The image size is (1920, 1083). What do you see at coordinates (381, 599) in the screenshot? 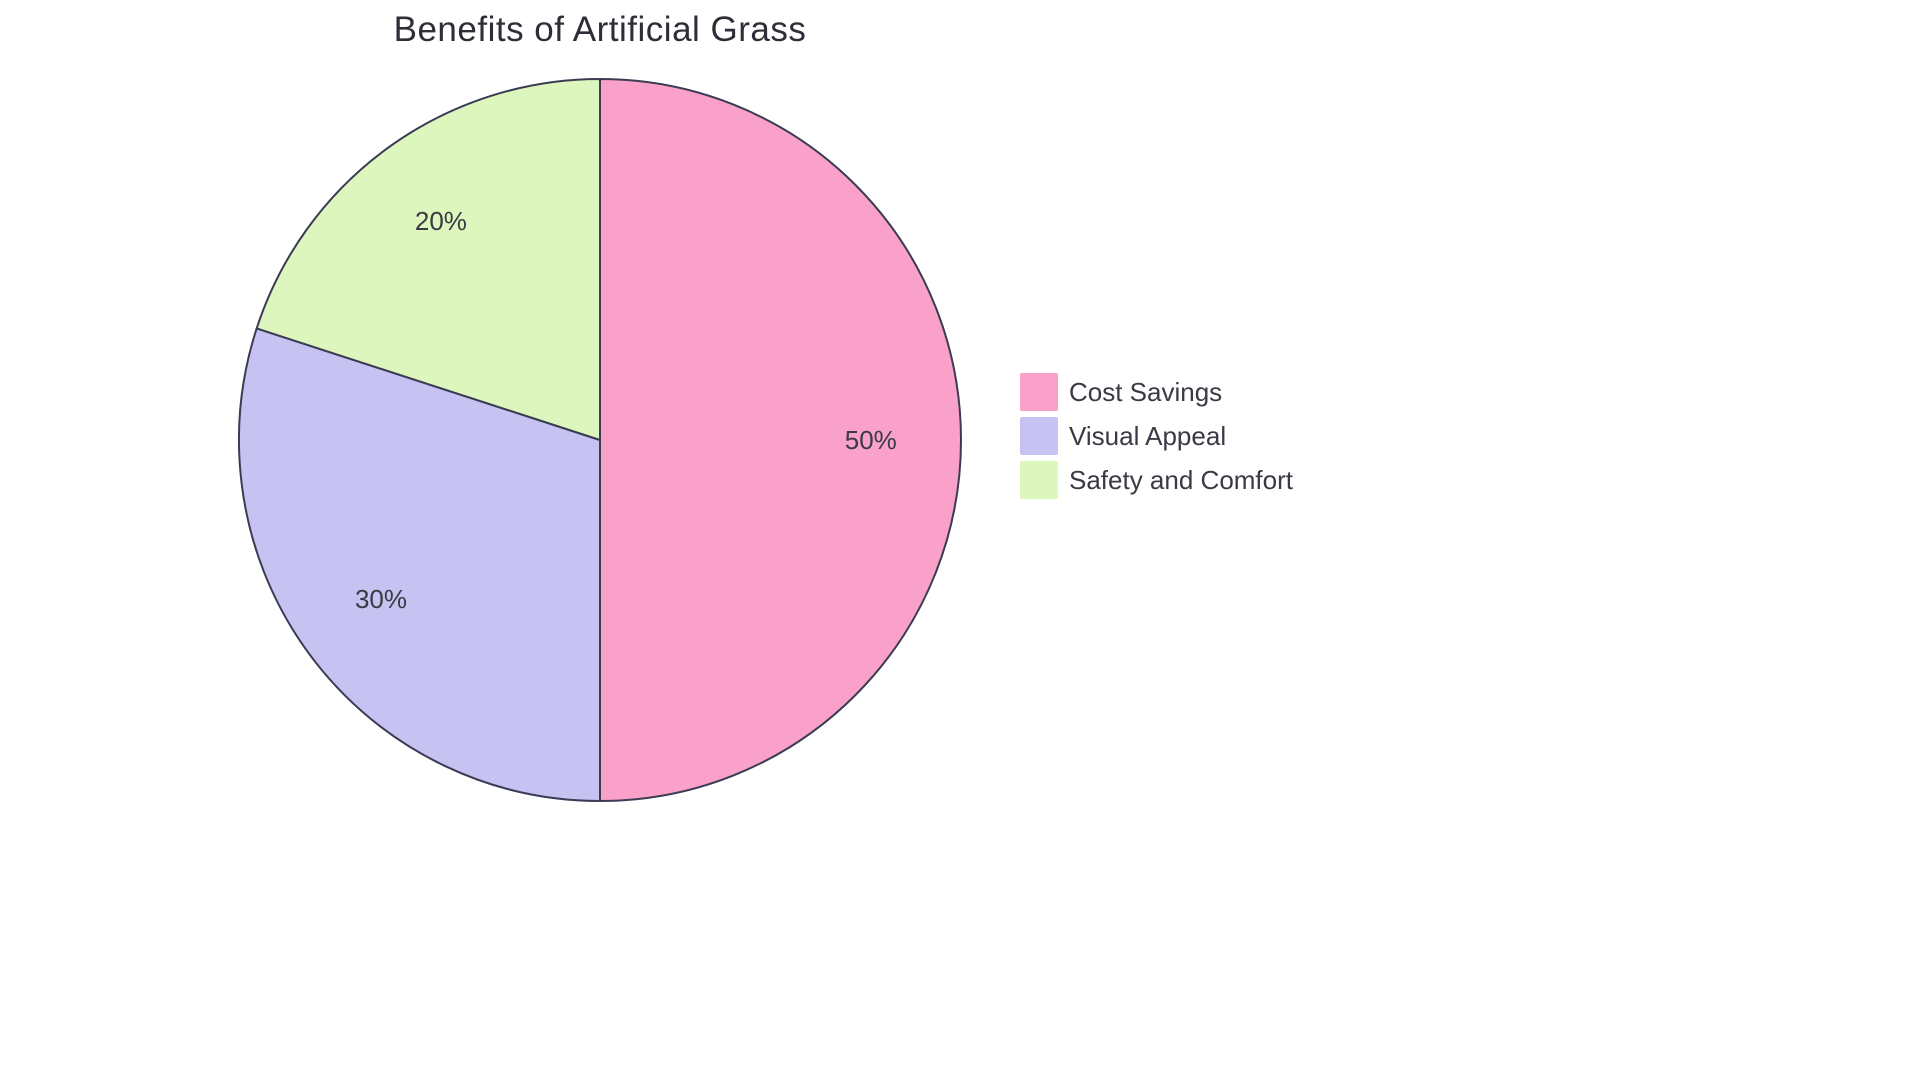
I see `slice-value-label: 30%` at bounding box center [381, 599].